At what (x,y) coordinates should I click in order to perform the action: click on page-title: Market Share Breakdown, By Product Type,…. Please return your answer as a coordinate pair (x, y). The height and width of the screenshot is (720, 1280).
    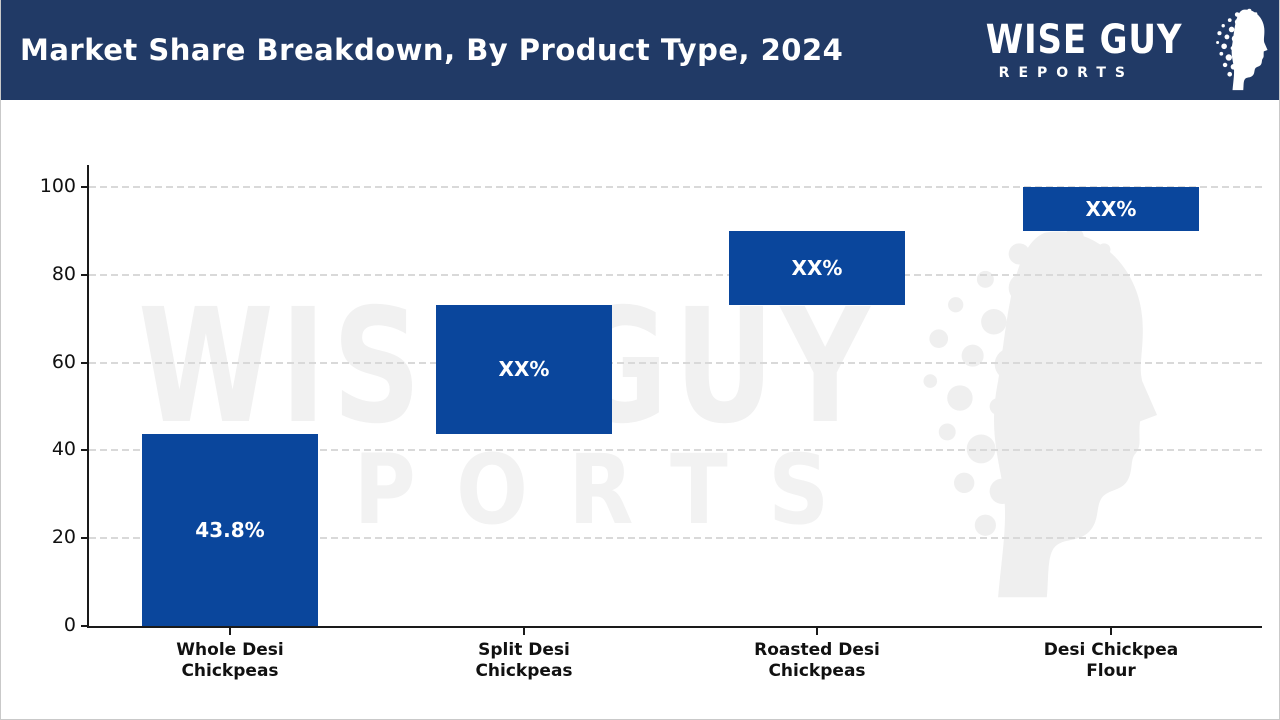
    Looking at the image, I should click on (432, 50).